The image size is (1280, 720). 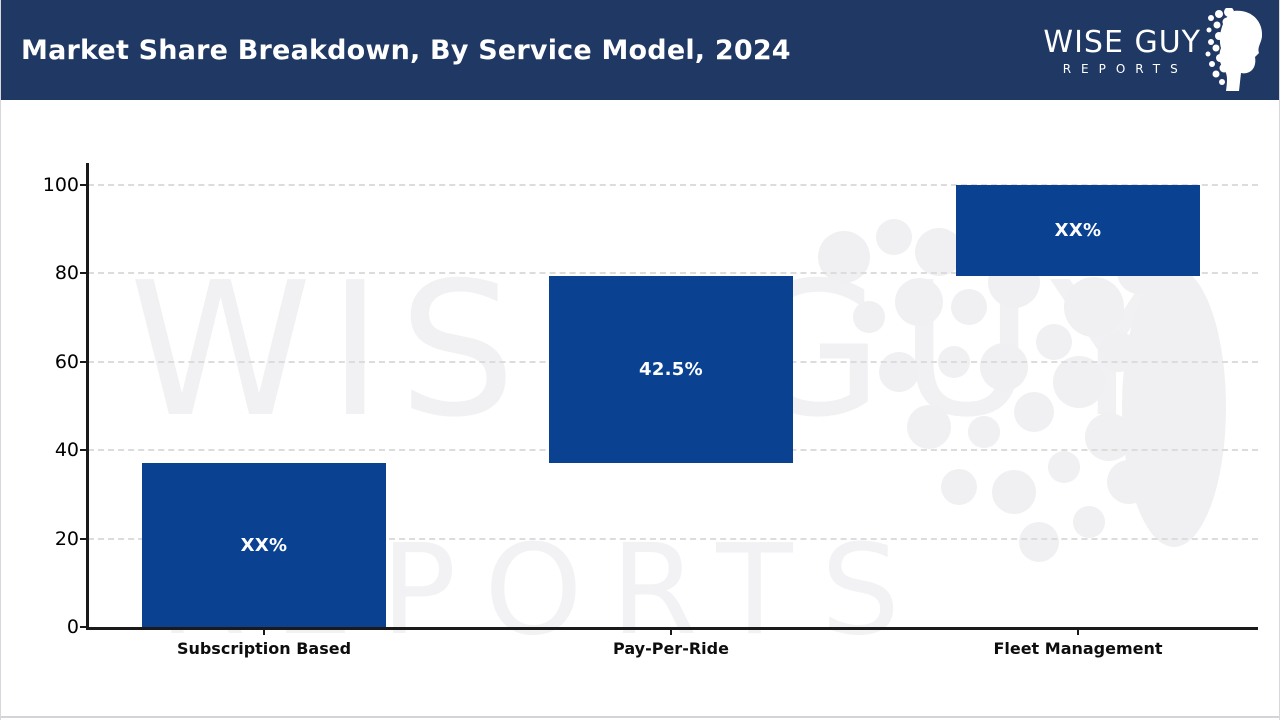 I want to click on brand-logo-head-icon, so click(x=1234, y=50).